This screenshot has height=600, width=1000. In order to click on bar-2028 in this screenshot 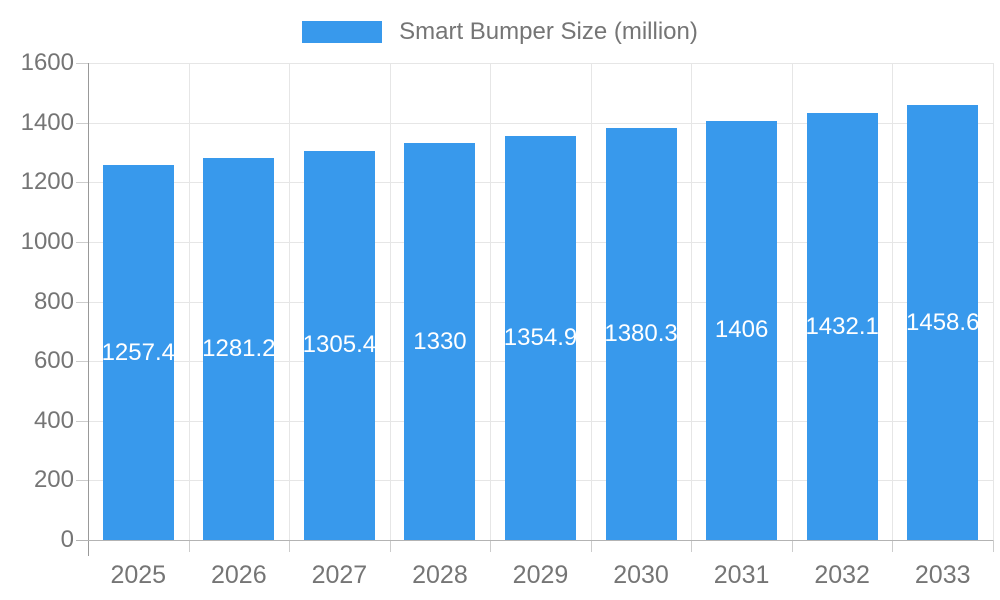, I will do `click(440, 341)`.